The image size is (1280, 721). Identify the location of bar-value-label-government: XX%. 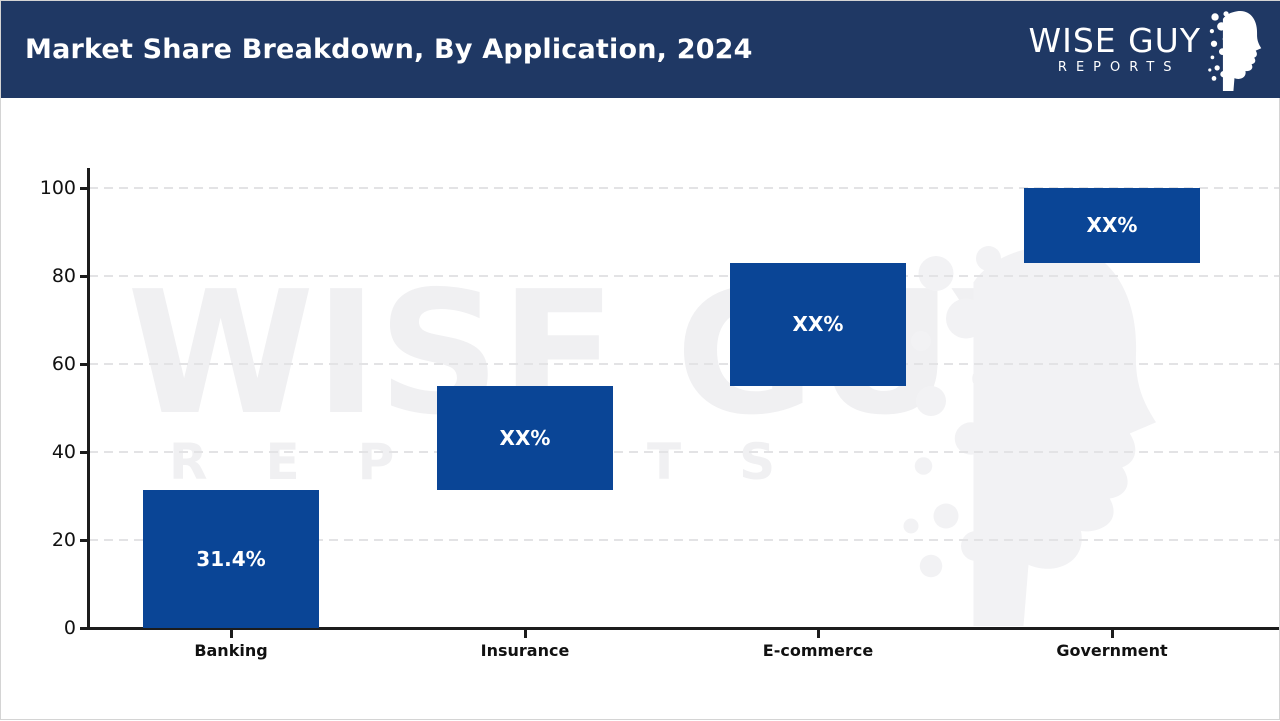
(1112, 225).